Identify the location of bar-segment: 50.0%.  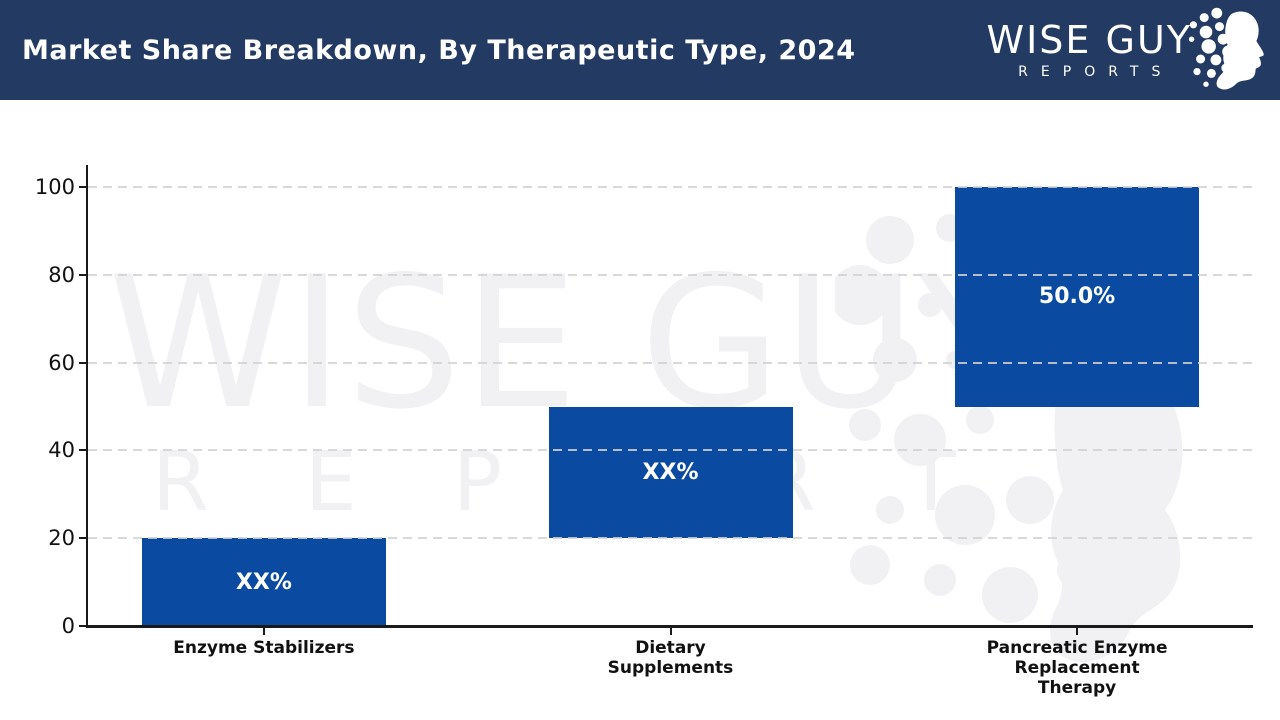
(1077, 297).